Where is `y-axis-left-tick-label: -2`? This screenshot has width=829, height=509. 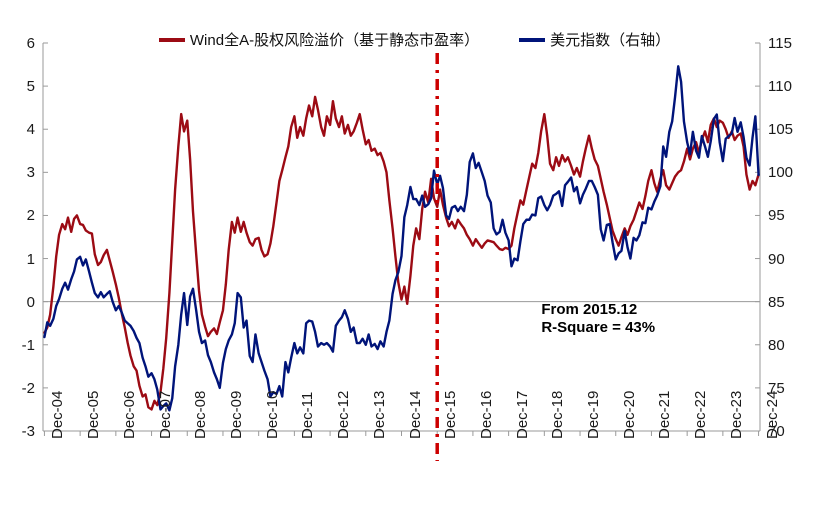
y-axis-left-tick-label: -2 is located at coordinates (28, 388).